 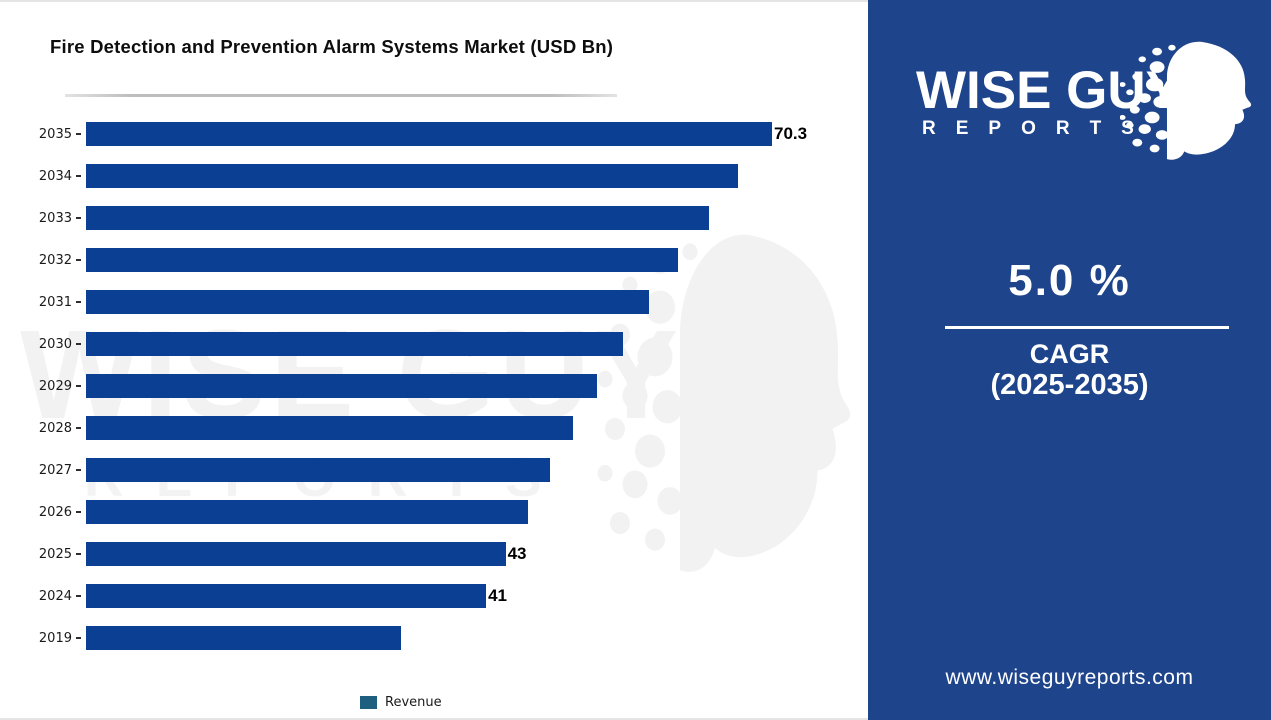 I want to click on bar-track: 41, so click(x=429, y=596).